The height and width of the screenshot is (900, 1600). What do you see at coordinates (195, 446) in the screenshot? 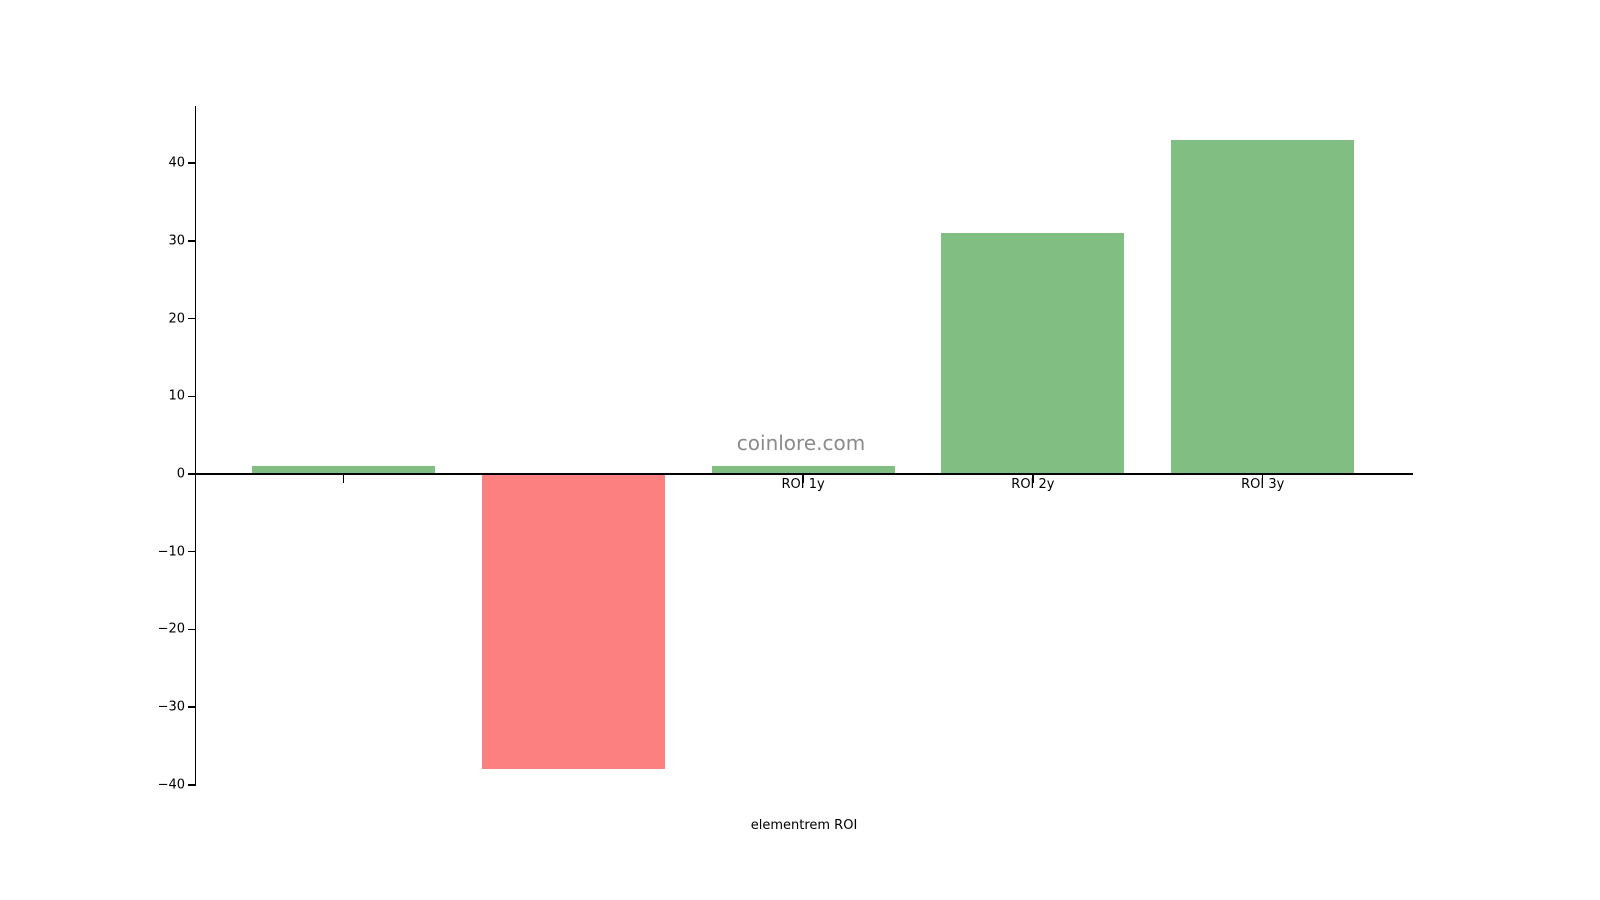
I see `y-axis-spine` at bounding box center [195, 446].